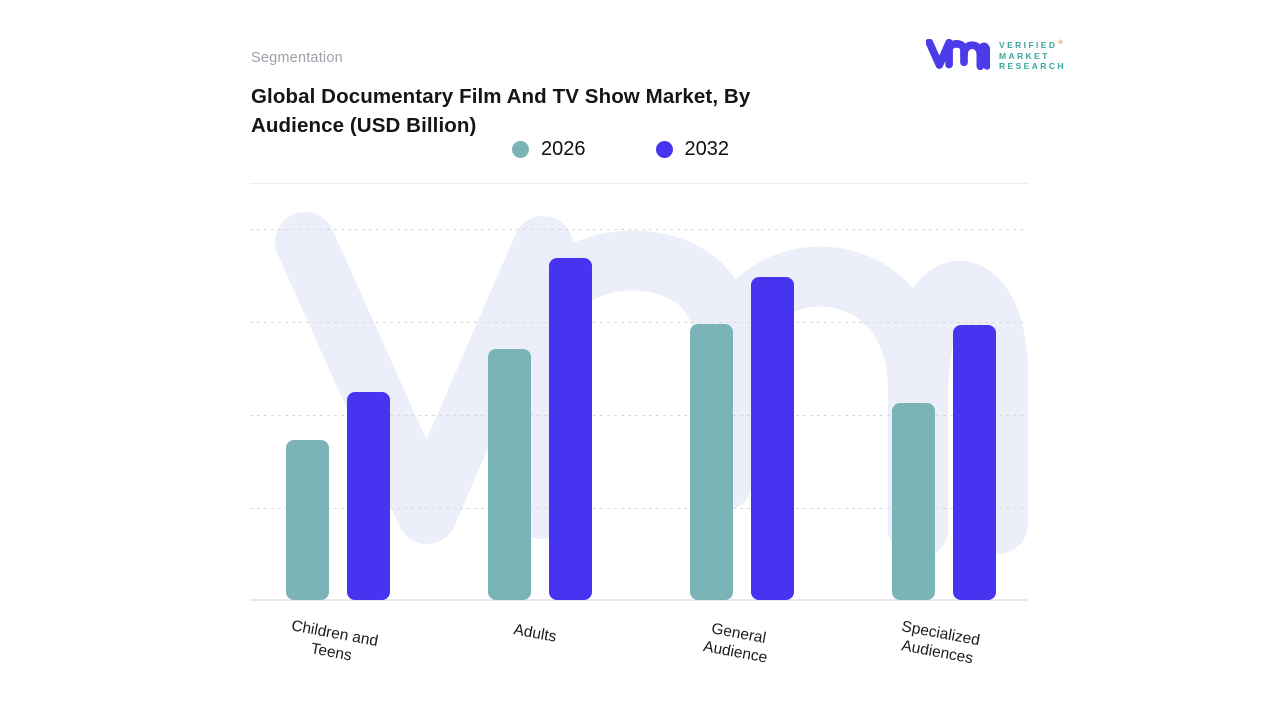 The height and width of the screenshot is (720, 1280). What do you see at coordinates (364, 125) in the screenshot?
I see `chart-title-line-2: Audience (USD Billion)` at bounding box center [364, 125].